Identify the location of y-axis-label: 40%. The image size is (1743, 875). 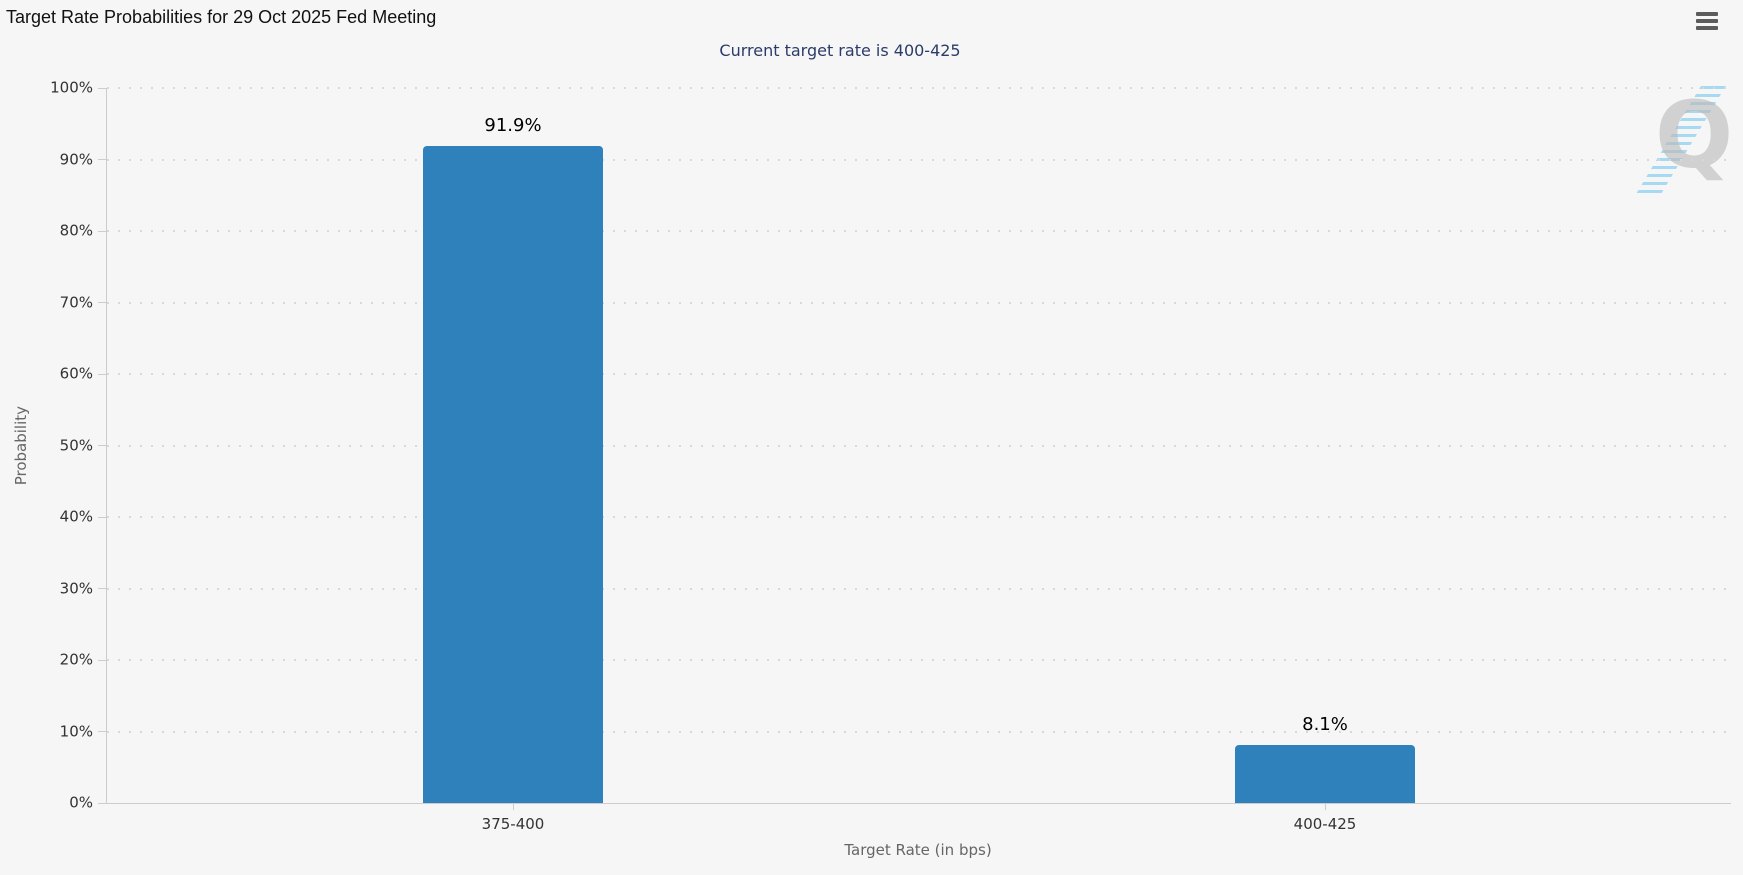
(76, 516).